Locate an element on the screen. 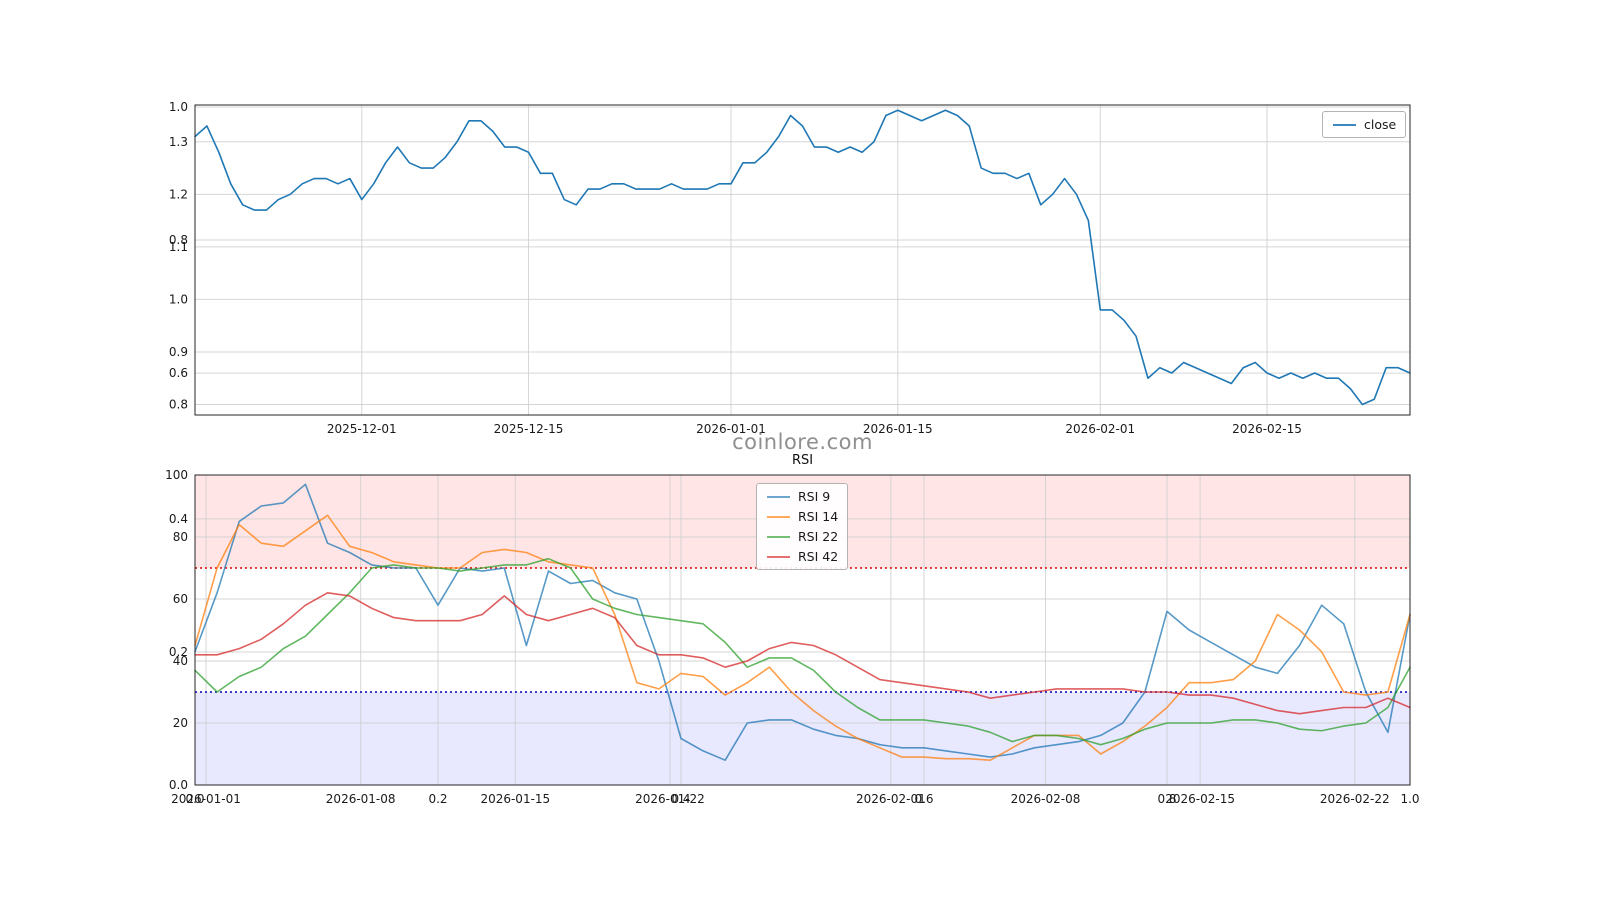  tick-label: 1.3 is located at coordinates (178, 142).